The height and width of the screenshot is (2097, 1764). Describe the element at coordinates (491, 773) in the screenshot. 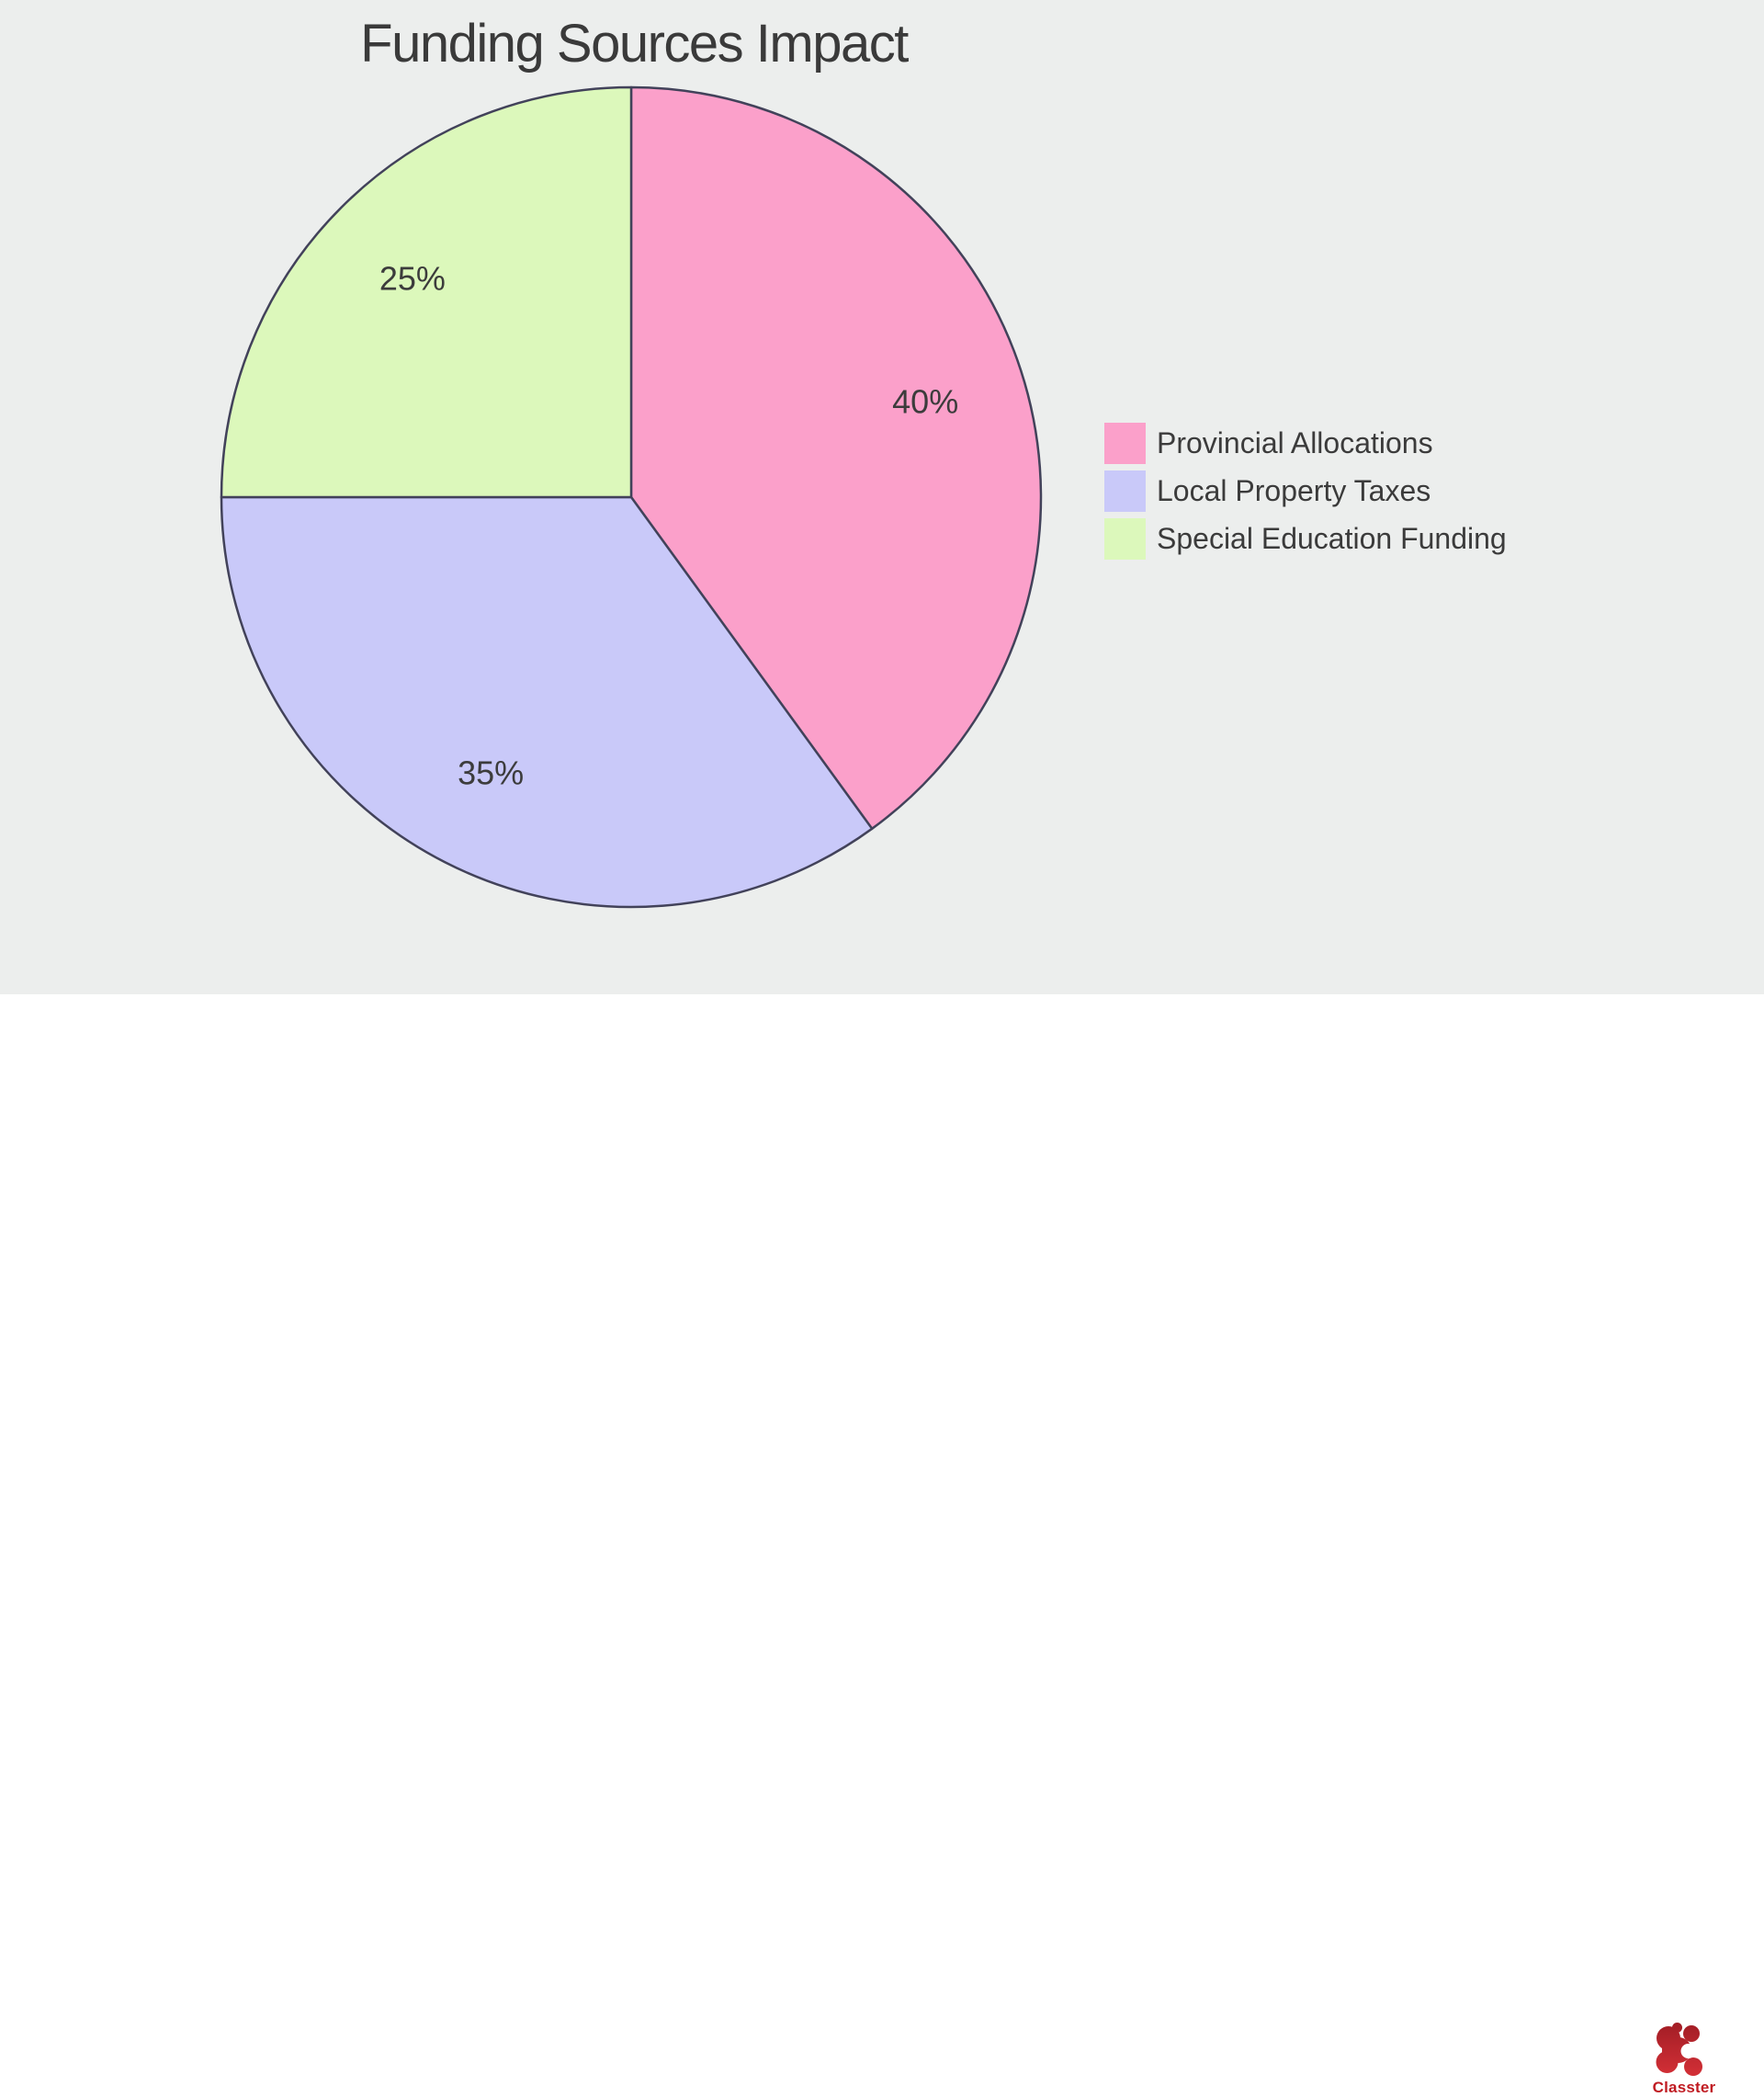

I see `pie-slice-value-label: 35%` at that location.